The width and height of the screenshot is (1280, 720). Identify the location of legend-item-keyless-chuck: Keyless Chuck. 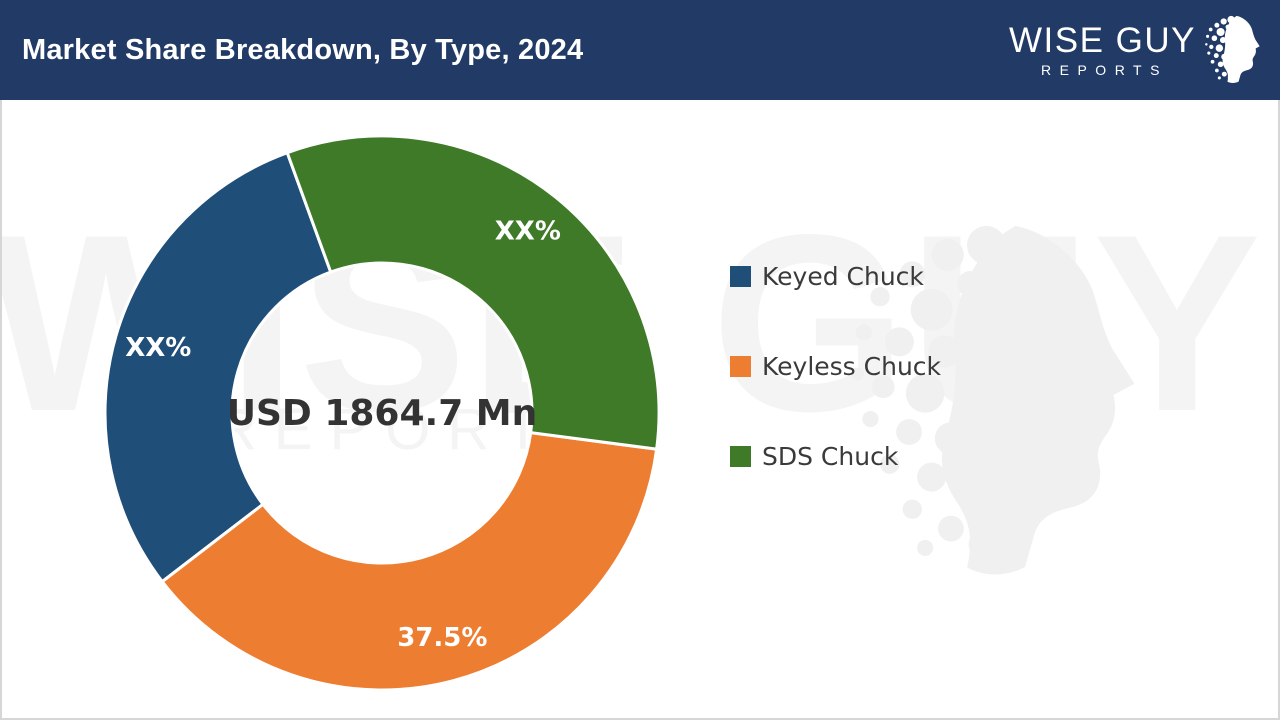
(835, 366).